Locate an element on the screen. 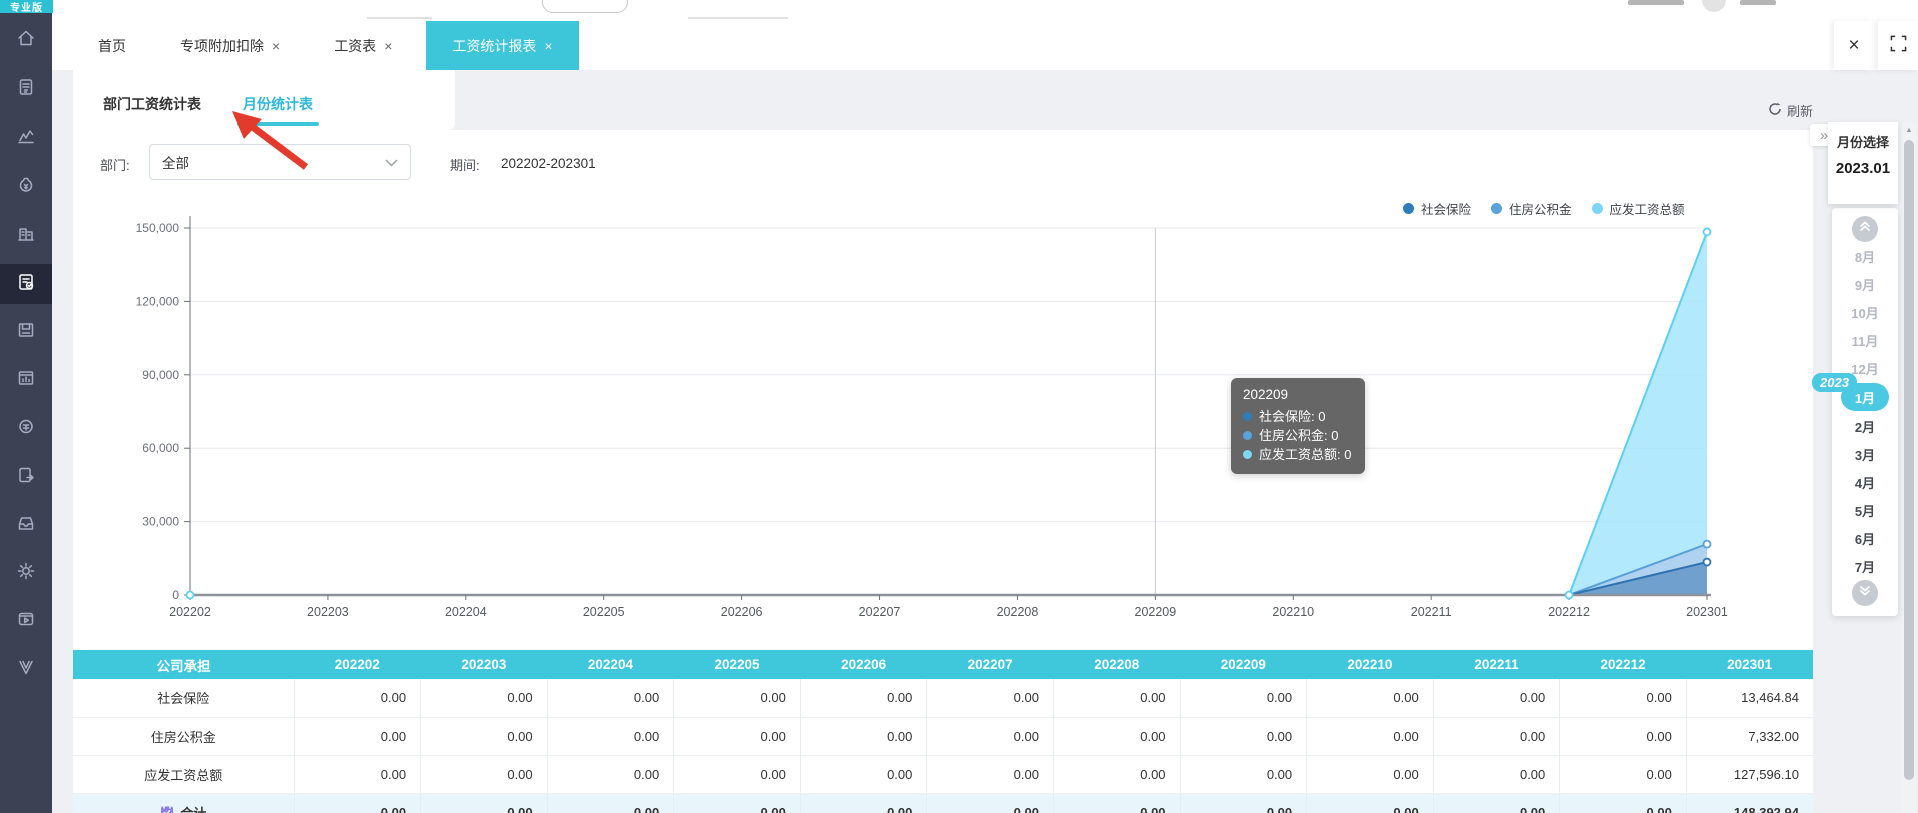  table-header-cell: 202204 is located at coordinates (610, 664).